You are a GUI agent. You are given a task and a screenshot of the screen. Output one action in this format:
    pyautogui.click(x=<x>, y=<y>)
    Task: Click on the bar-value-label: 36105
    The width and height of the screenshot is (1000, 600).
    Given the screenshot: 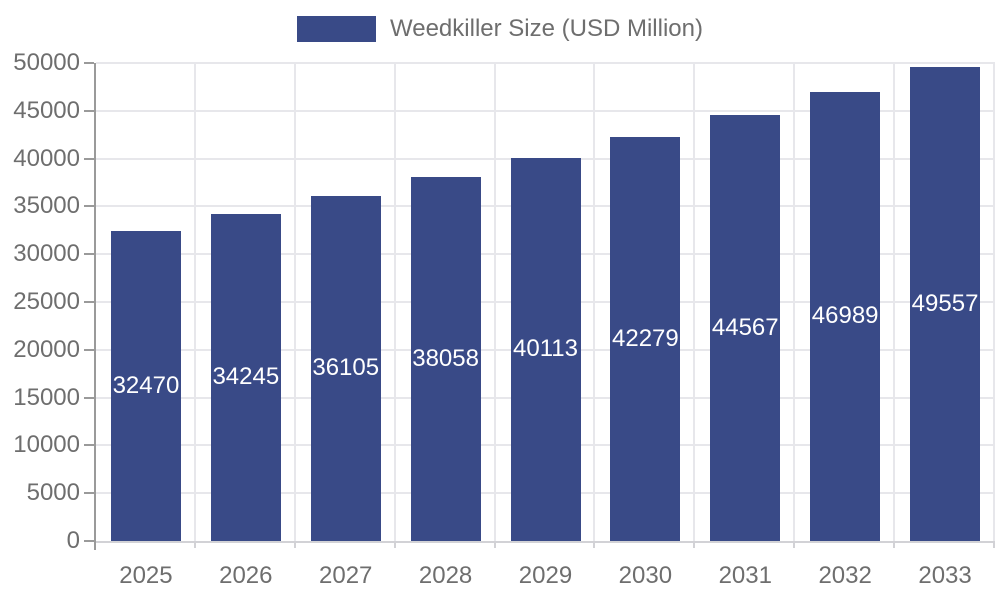 What is the action you would take?
    pyautogui.click(x=346, y=368)
    